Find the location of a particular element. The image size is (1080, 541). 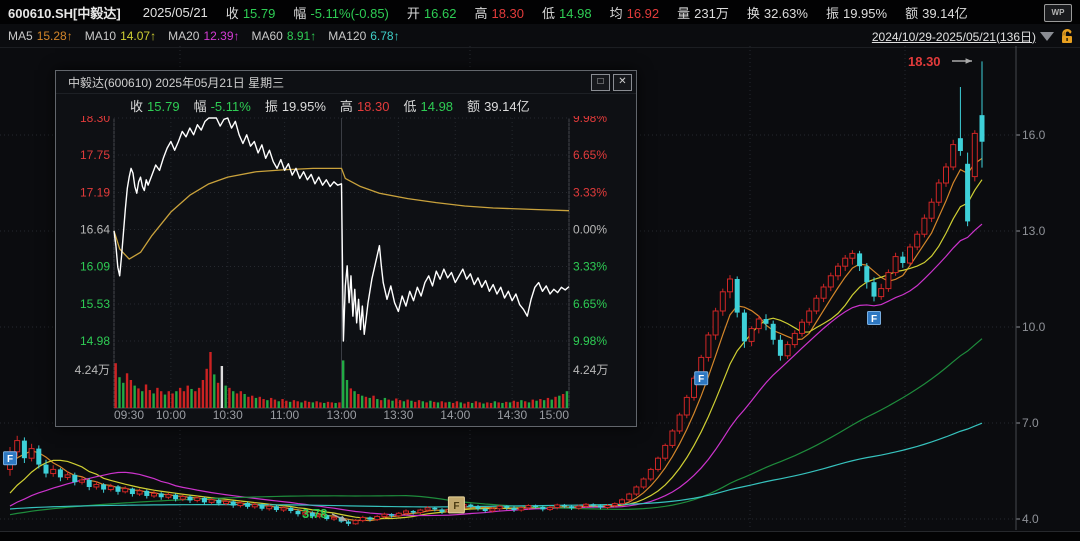

maximize-button: □ is located at coordinates (600, 82).